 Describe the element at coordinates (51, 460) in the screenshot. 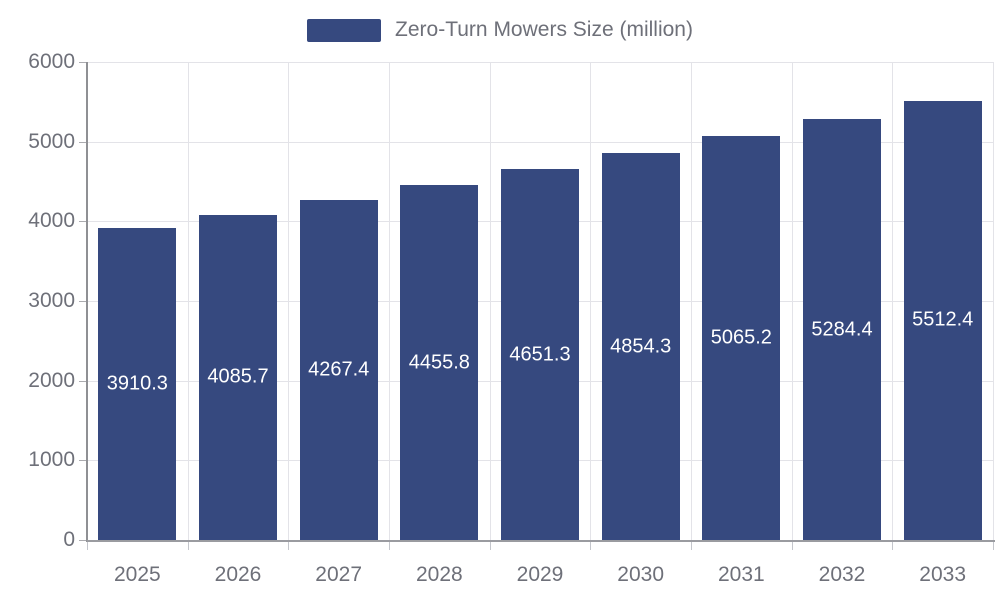

I see `y-tick-label: 1000` at that location.